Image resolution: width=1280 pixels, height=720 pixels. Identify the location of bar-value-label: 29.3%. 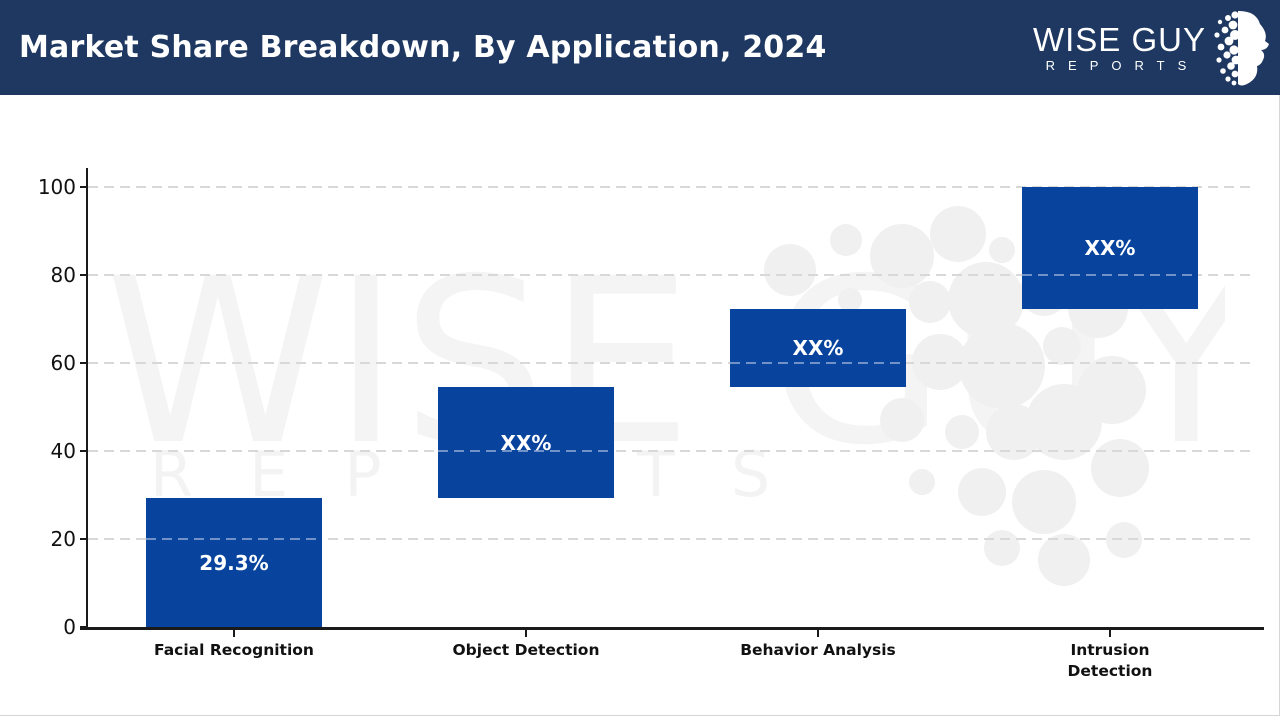
(234, 562).